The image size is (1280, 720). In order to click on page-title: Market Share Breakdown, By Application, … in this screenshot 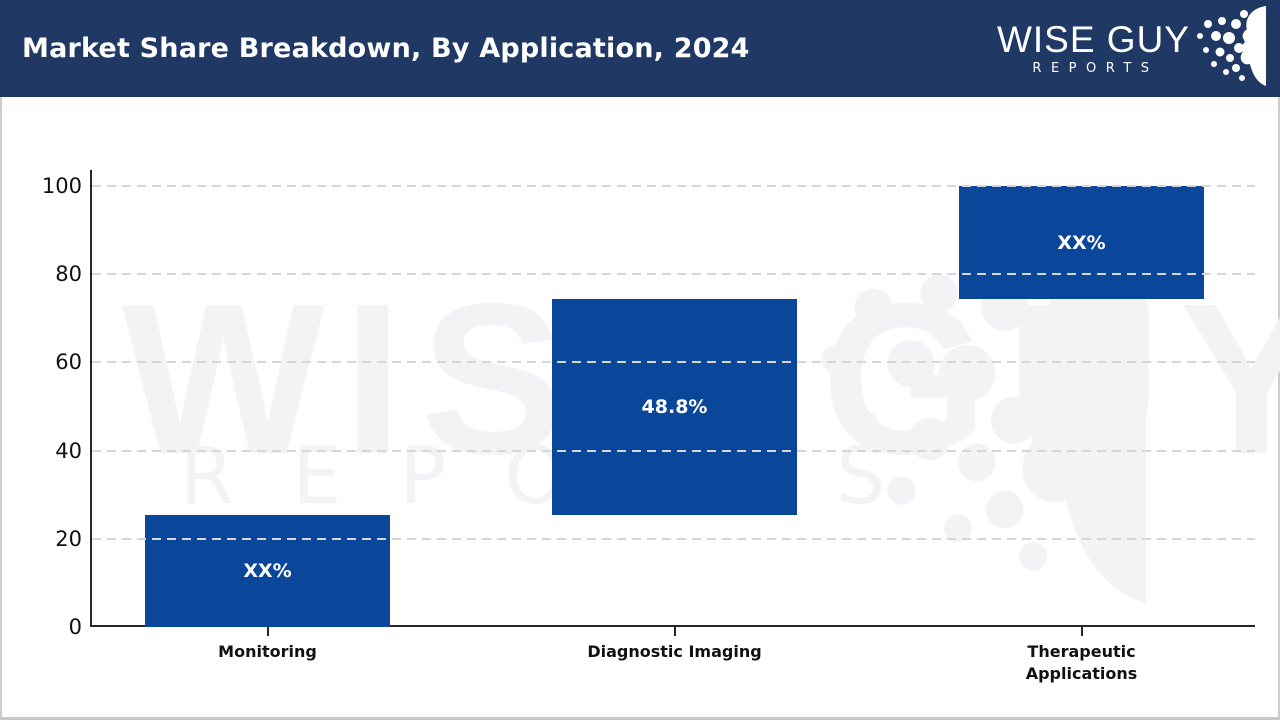, I will do `click(386, 48)`.